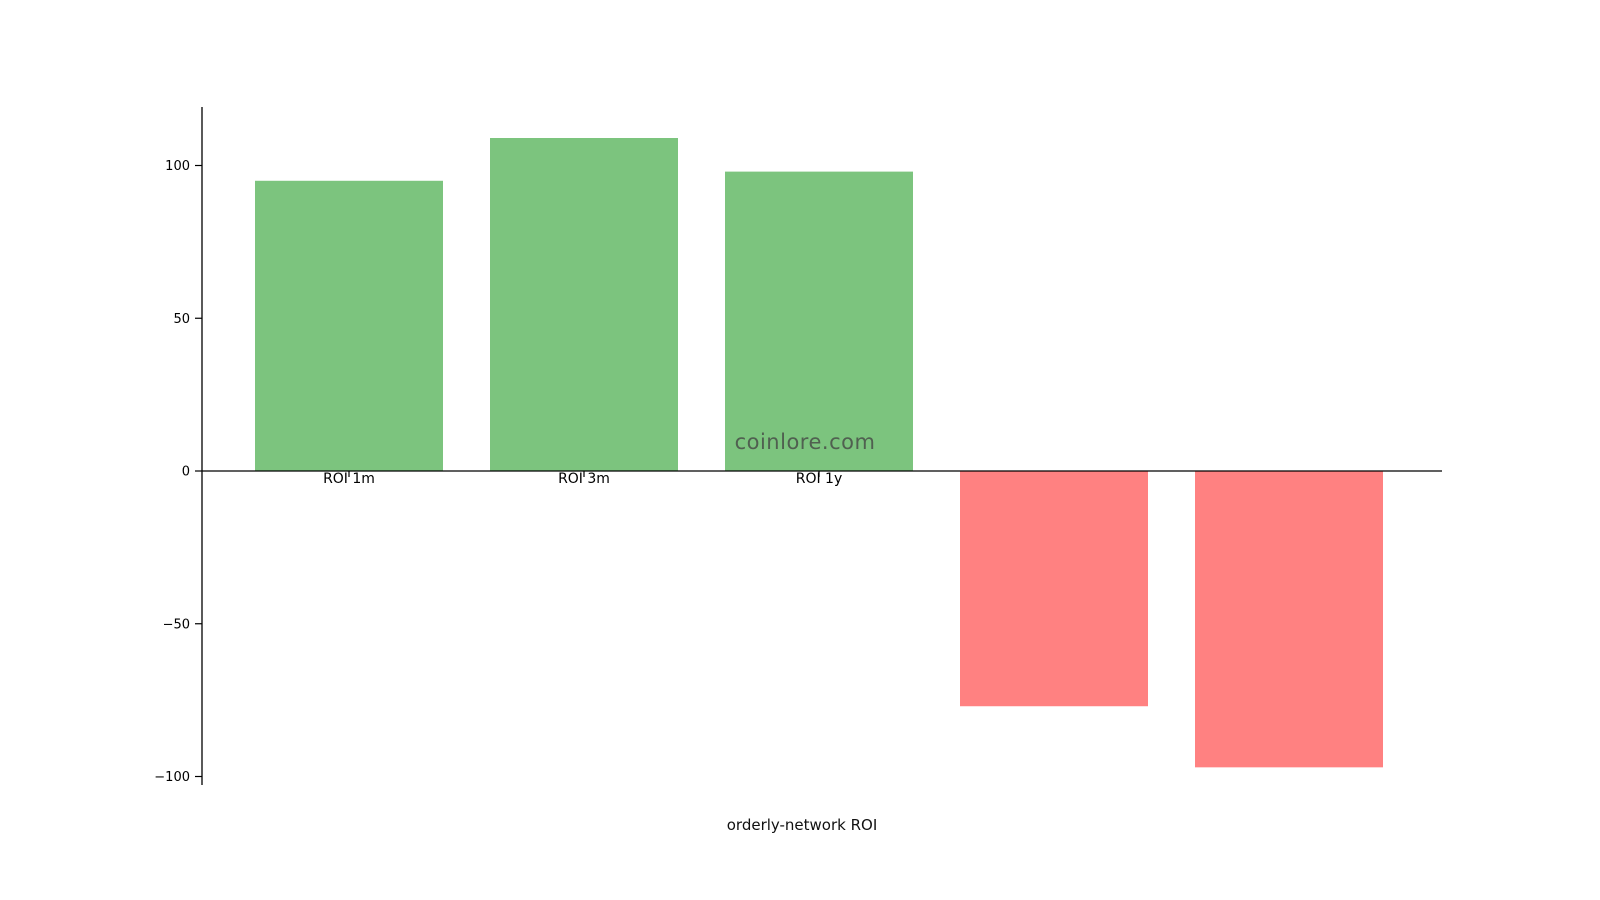 This screenshot has height=900, width=1600. What do you see at coordinates (181, 319) in the screenshot?
I see `y-tick-label: 50` at bounding box center [181, 319].